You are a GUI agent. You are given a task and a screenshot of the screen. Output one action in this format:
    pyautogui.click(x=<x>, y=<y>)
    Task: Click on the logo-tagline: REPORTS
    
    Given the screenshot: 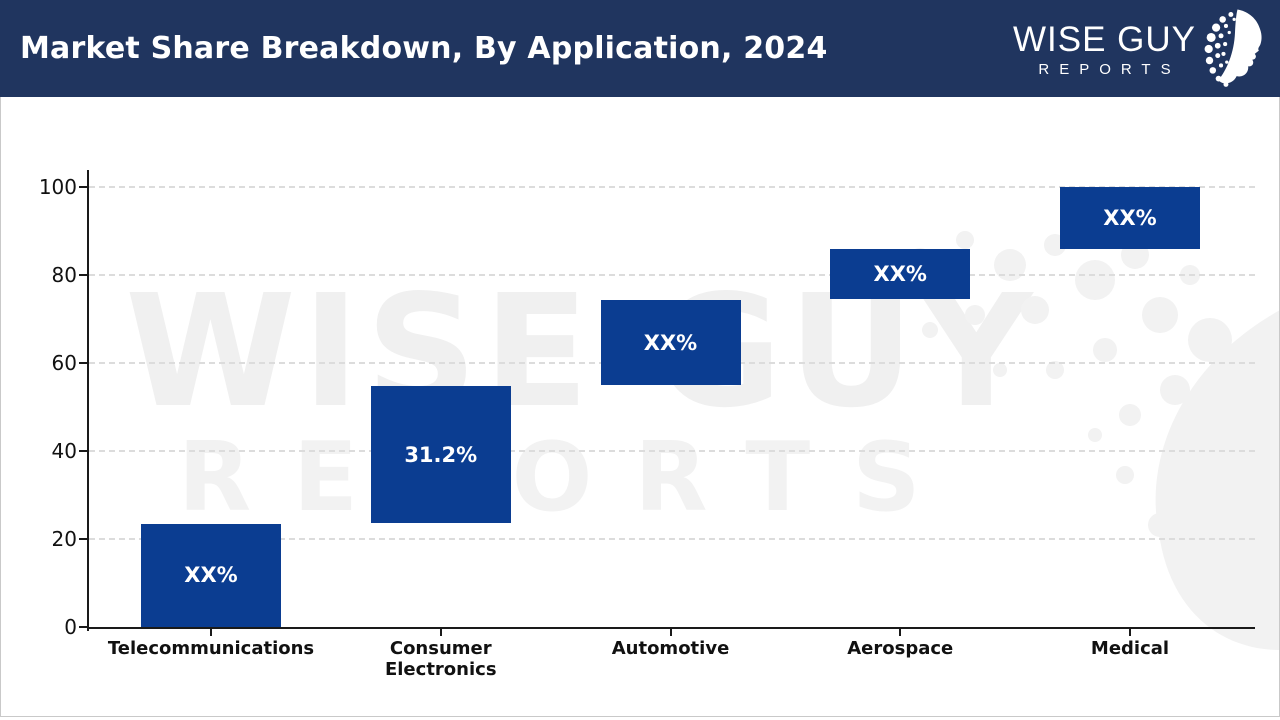 What is the action you would take?
    pyautogui.click(x=1109, y=69)
    